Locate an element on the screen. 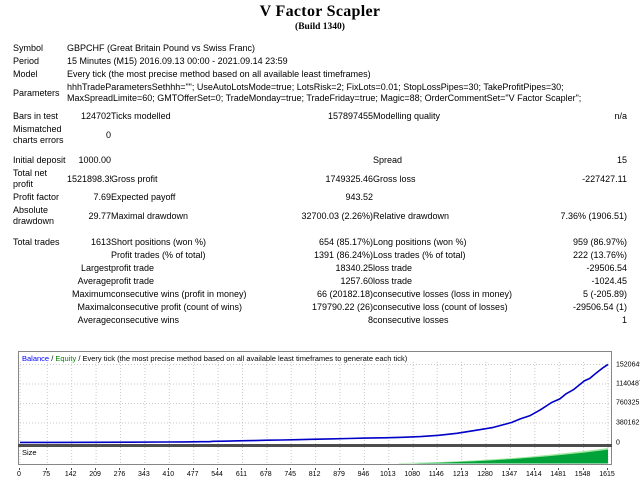 This screenshot has height=483, width=640. size-bars-svg is located at coordinates (314, 455).